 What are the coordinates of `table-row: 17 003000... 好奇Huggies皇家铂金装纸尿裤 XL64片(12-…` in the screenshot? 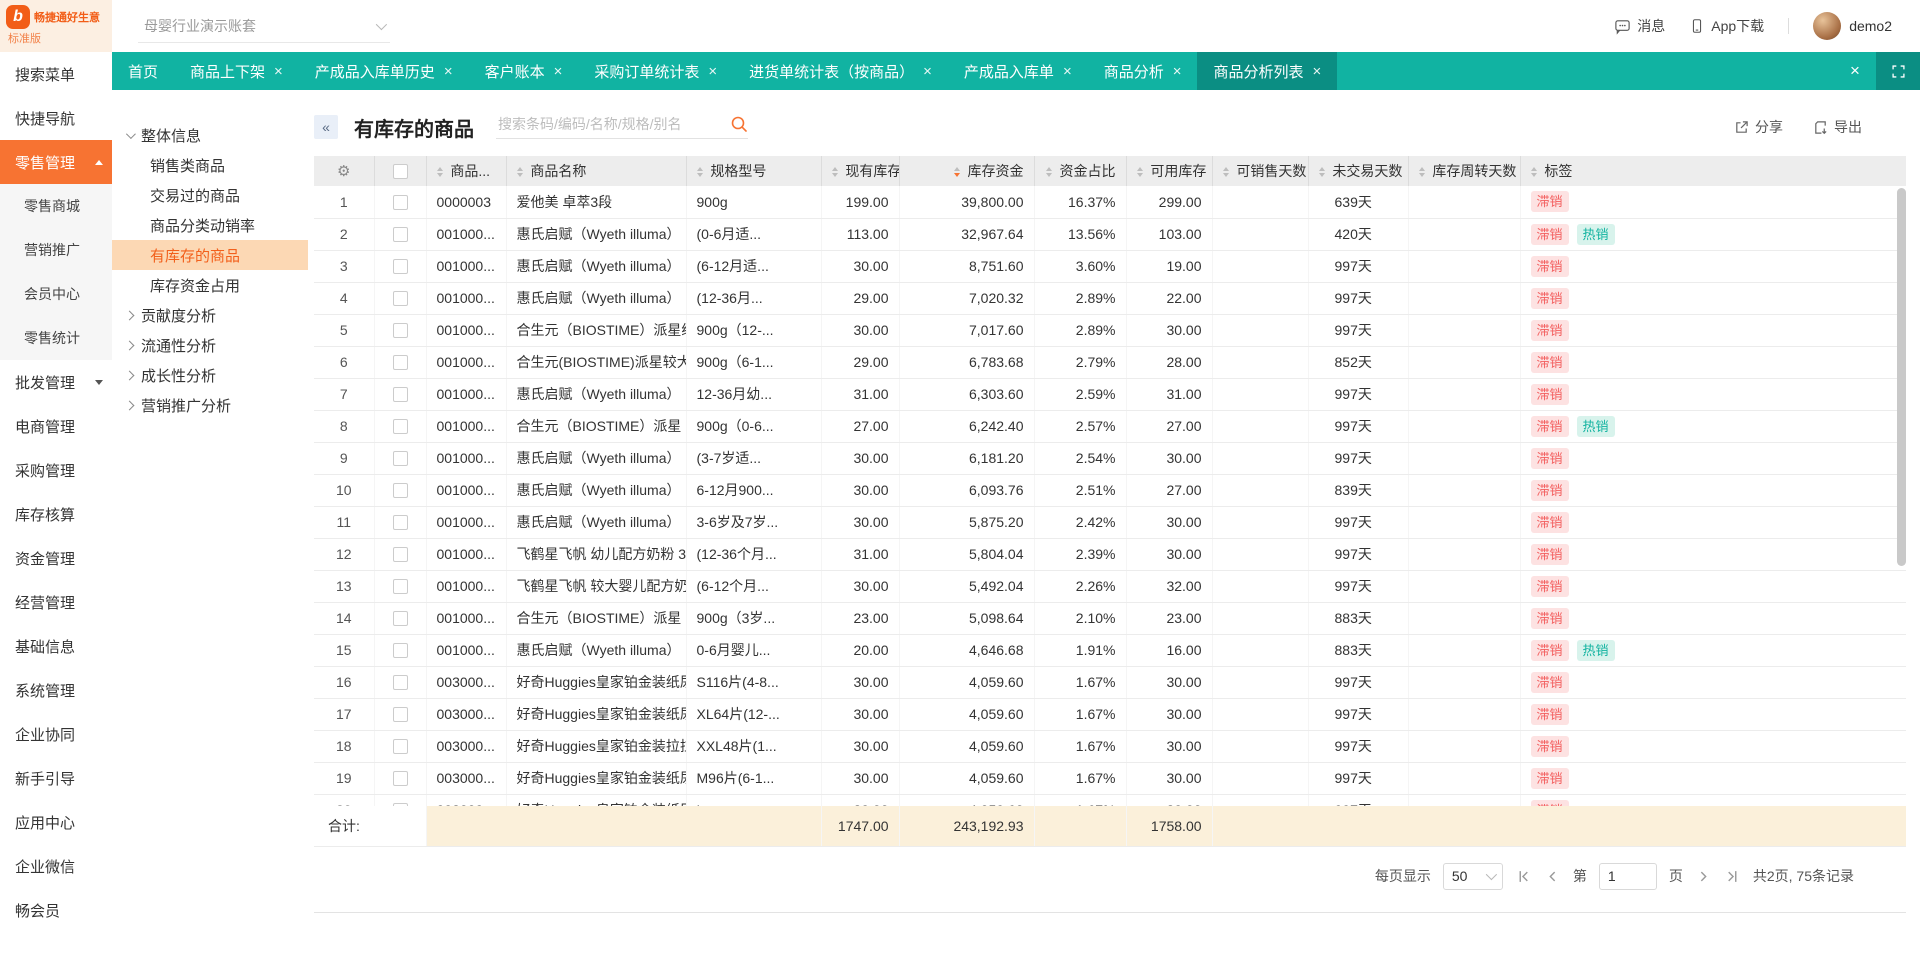 It's located at (1110, 714).